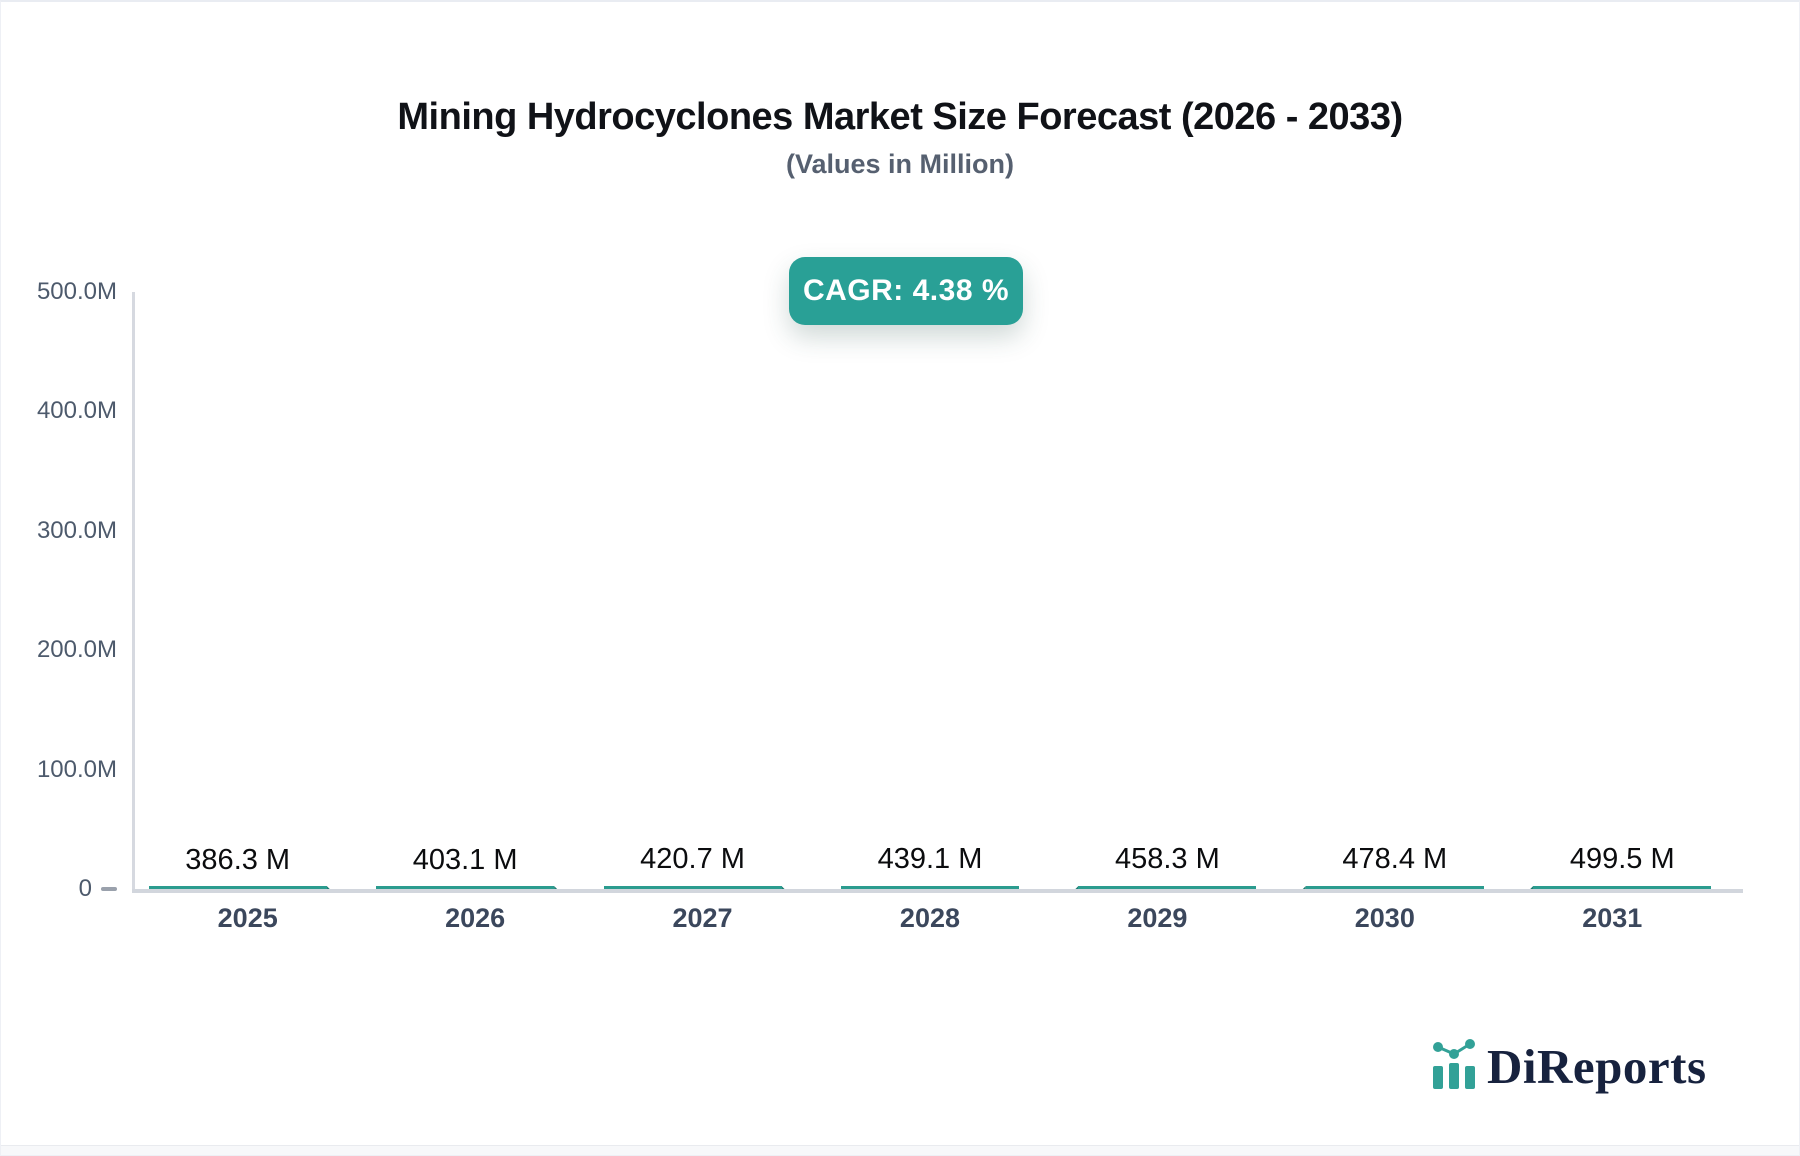  Describe the element at coordinates (929, 887) in the screenshot. I see `bar-2028` at that location.